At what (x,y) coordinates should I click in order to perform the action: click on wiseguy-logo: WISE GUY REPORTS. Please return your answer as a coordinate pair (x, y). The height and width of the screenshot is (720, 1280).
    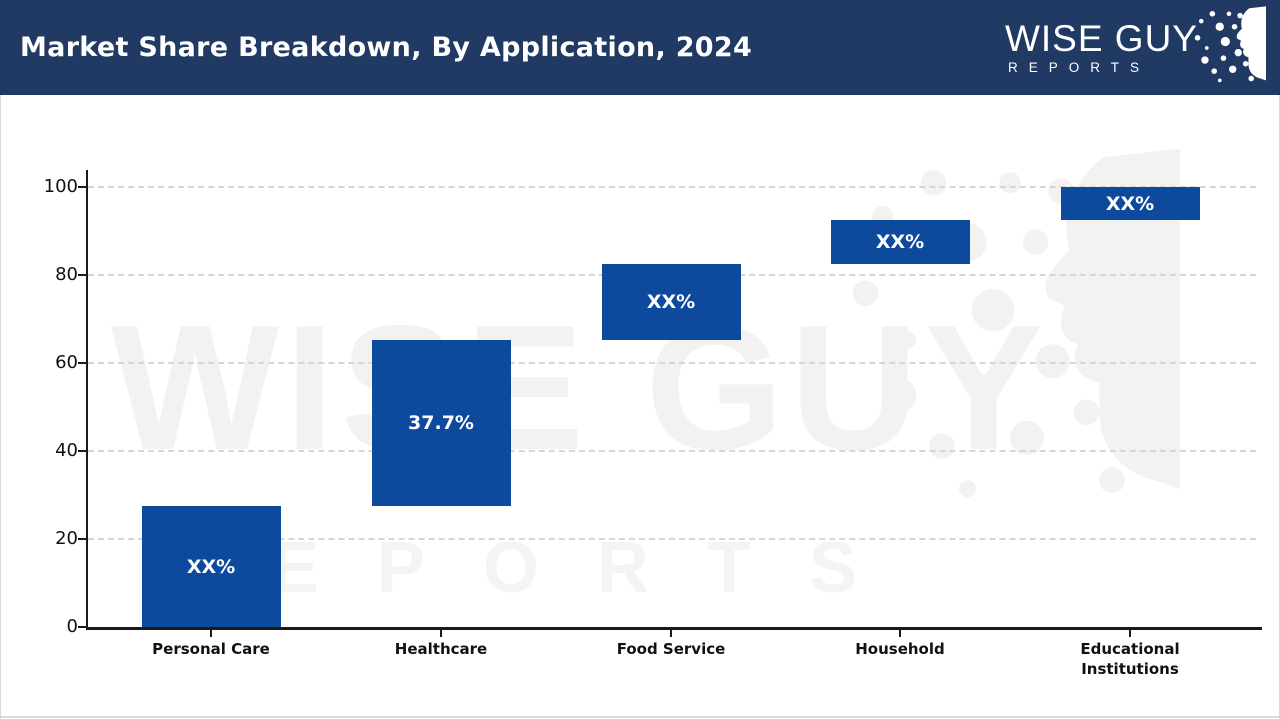
    Looking at the image, I should click on (1135, 47).